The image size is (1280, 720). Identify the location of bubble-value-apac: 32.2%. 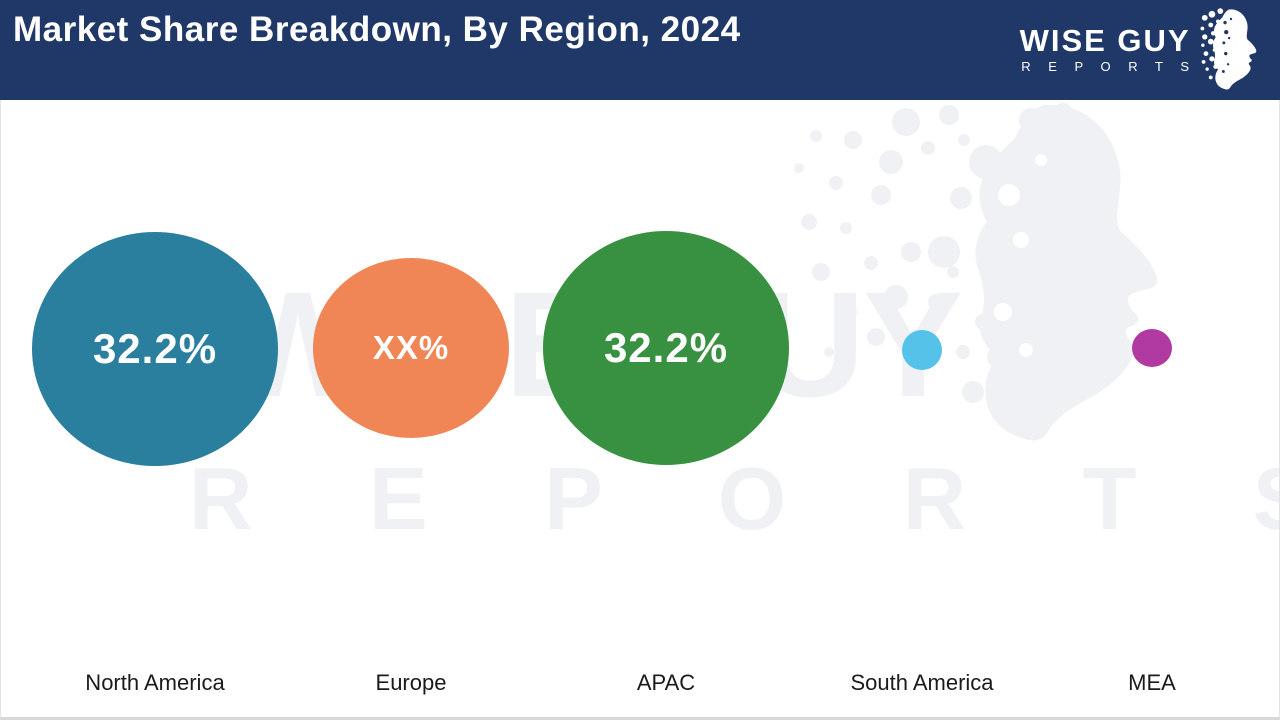
(666, 347).